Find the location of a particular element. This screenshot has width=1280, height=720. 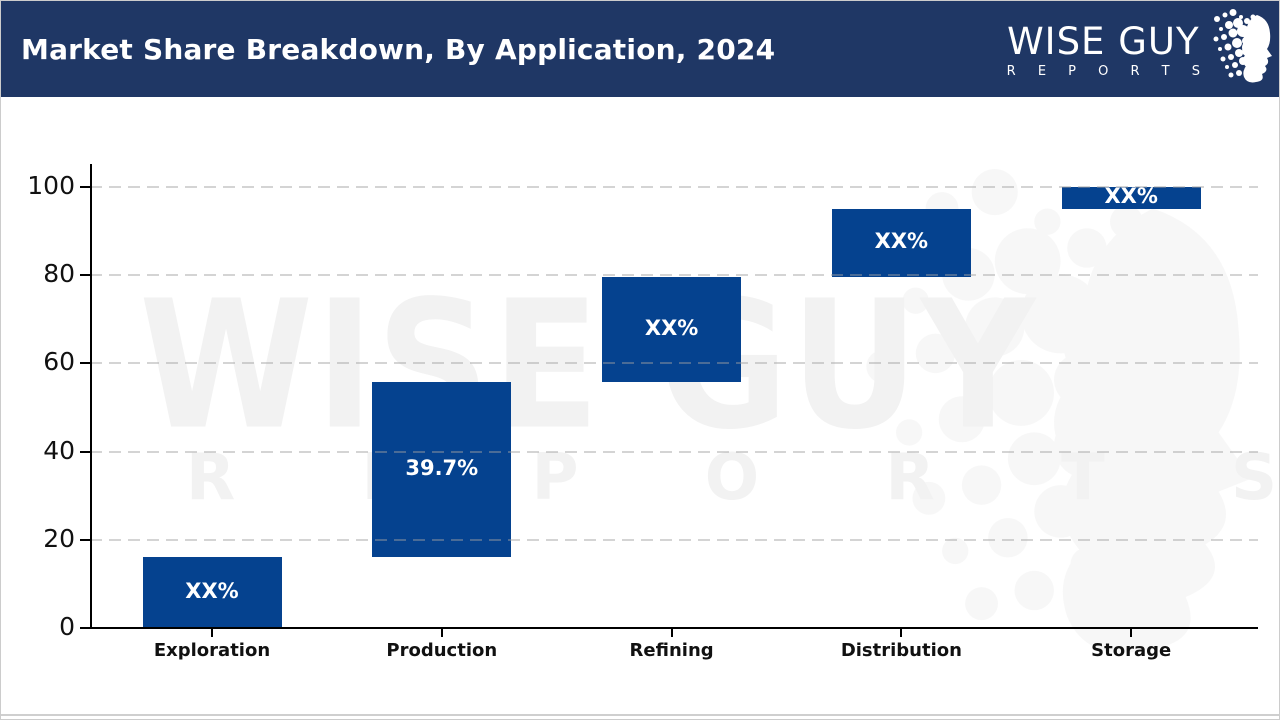

x-tick-label-storage: Storage is located at coordinates (1131, 650).